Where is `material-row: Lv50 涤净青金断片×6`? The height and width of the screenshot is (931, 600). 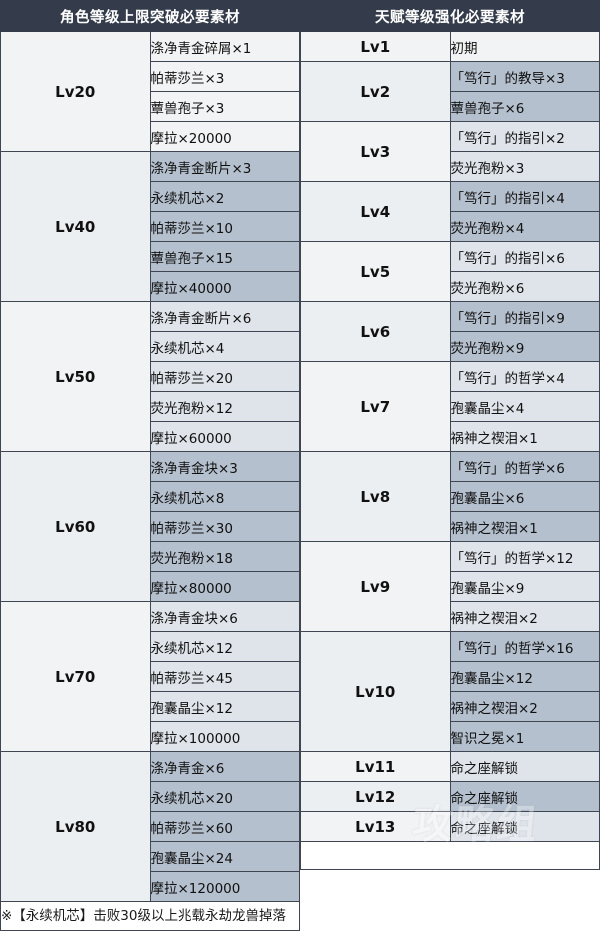
material-row: Lv50 涤净青金断片×6 is located at coordinates (150, 376).